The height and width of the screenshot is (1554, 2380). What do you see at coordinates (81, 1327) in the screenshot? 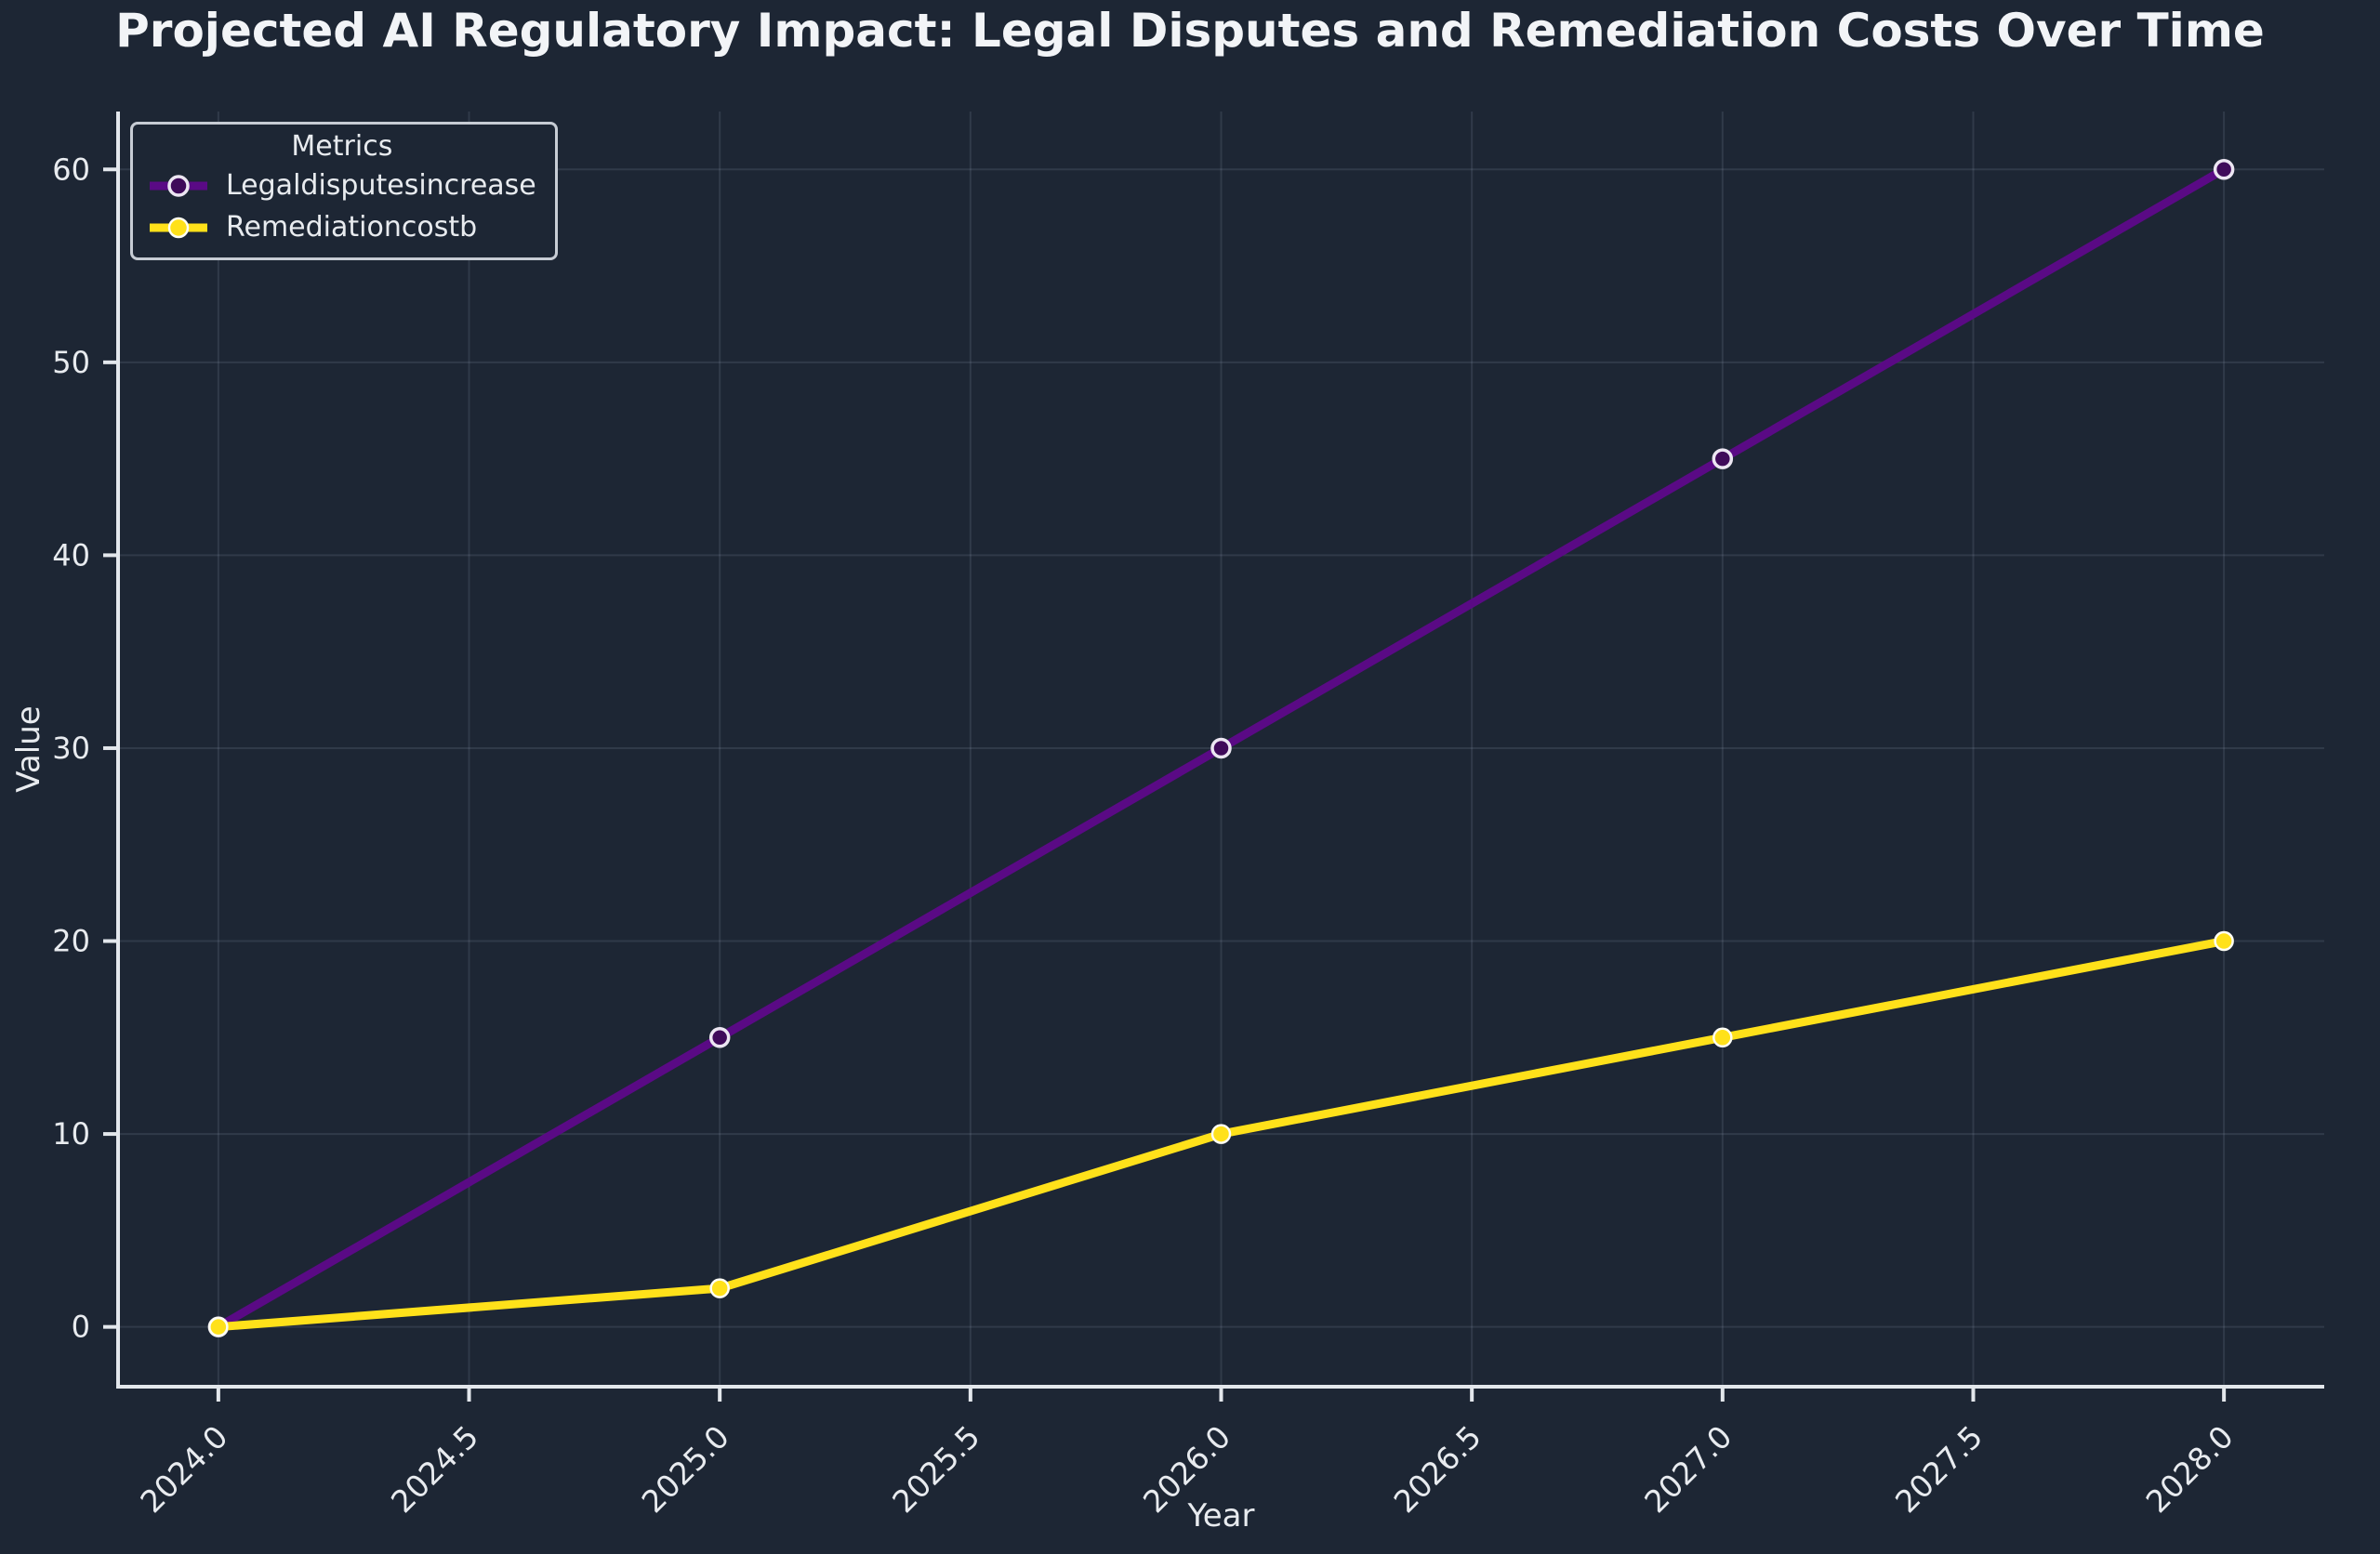
I see `svg-text: 0` at bounding box center [81, 1327].